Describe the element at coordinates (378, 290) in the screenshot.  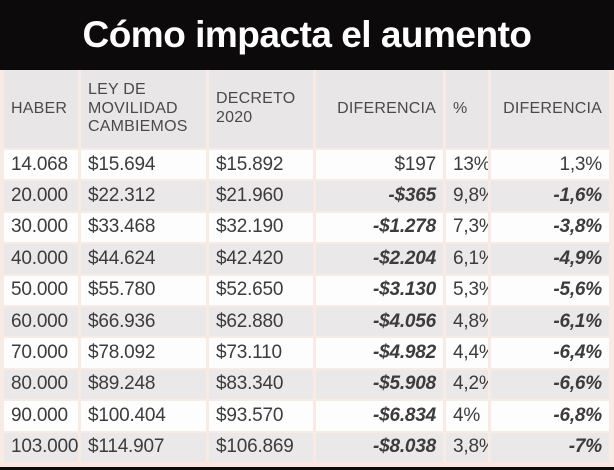
I see `table-cell-diferencia-pesos: -$3.130` at that location.